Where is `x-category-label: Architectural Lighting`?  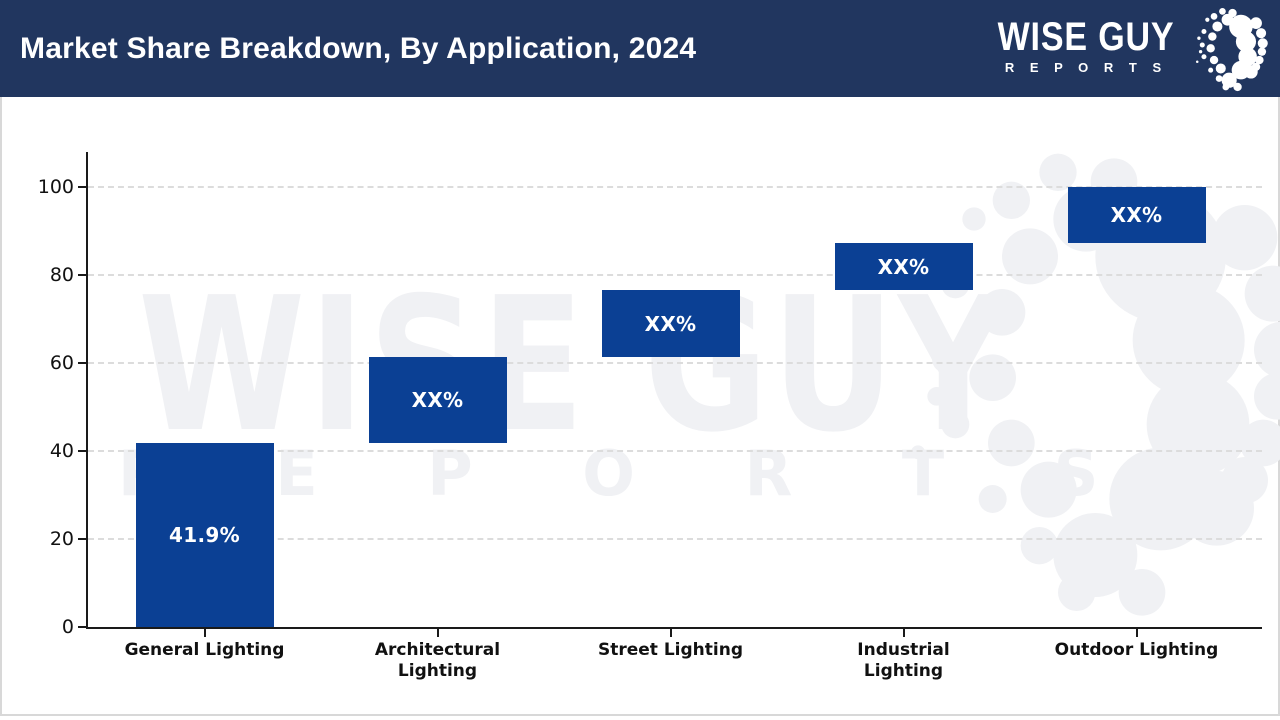
x-category-label: Architectural Lighting is located at coordinates (437, 660).